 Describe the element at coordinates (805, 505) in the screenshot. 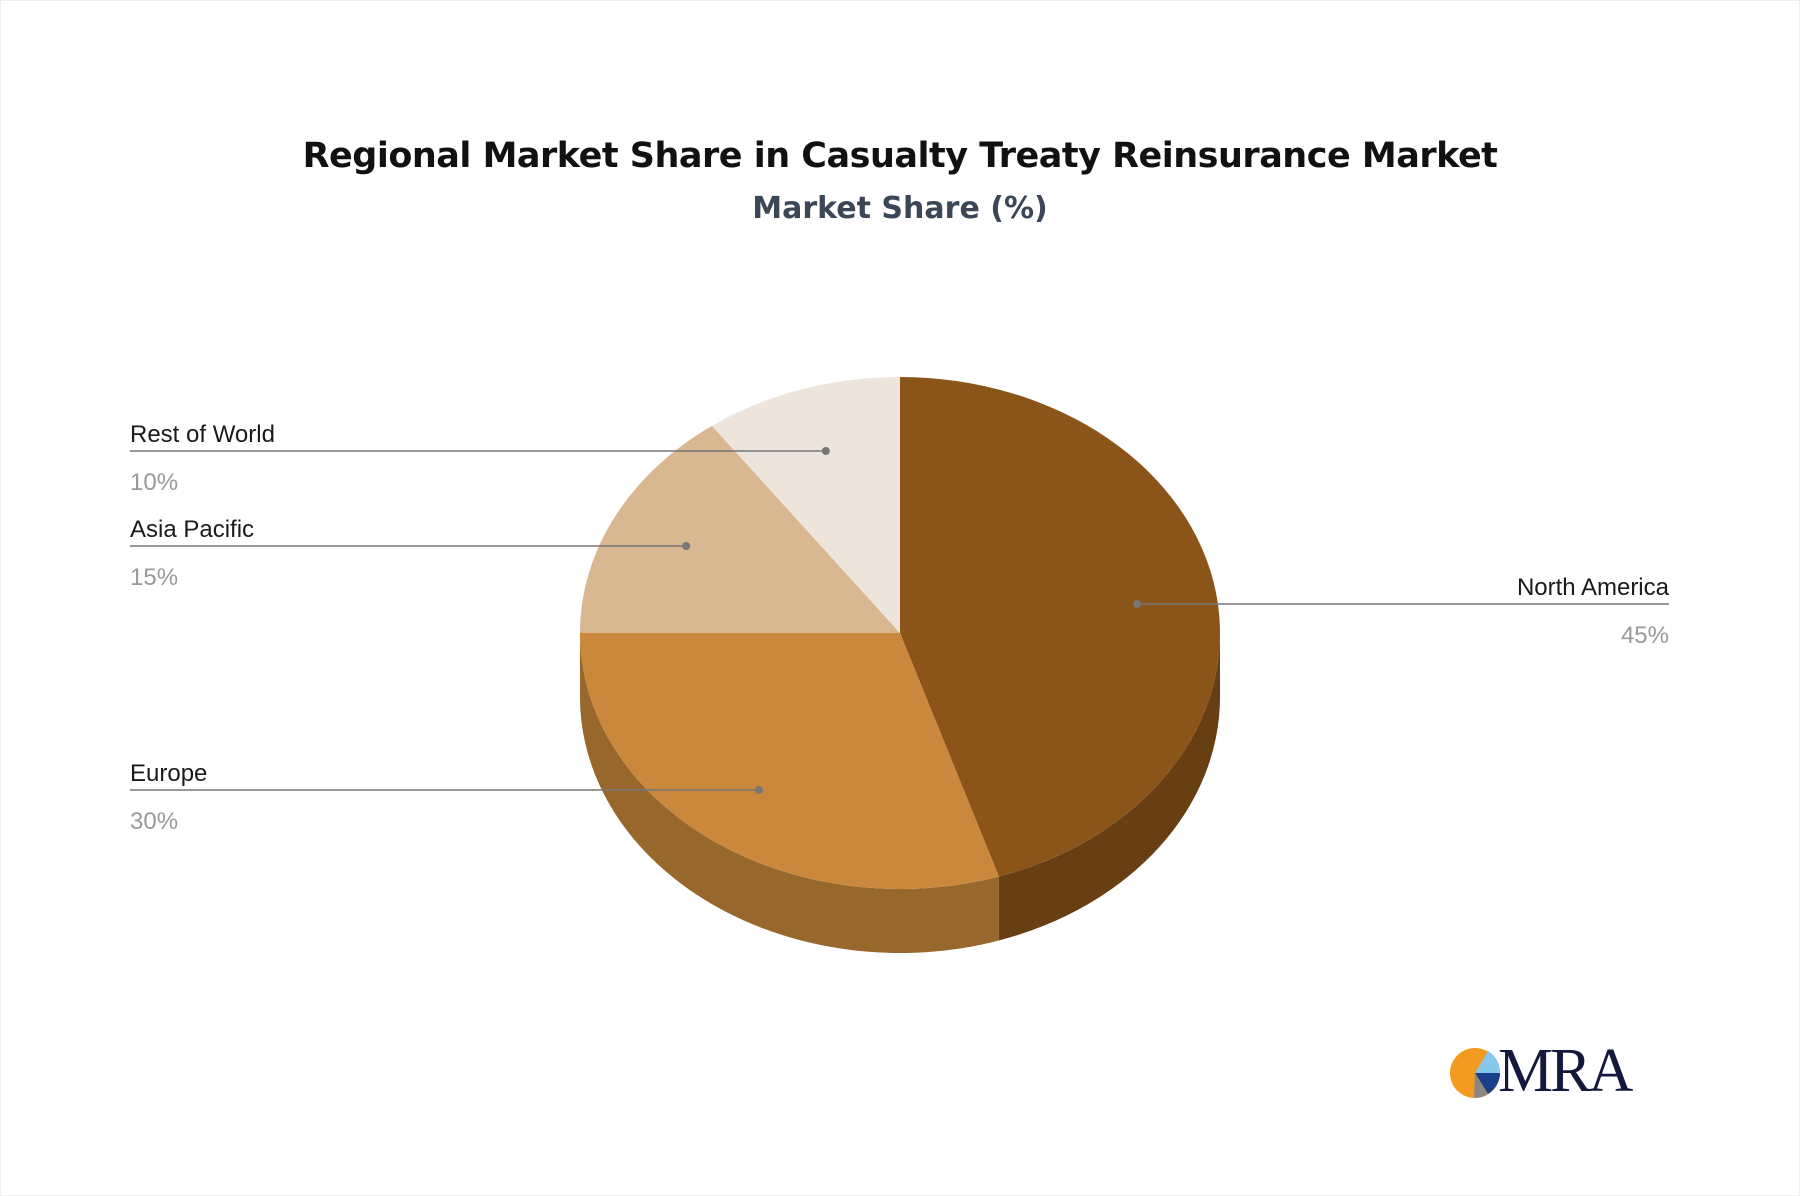

I see `pie-slice-rest-of-world` at that location.